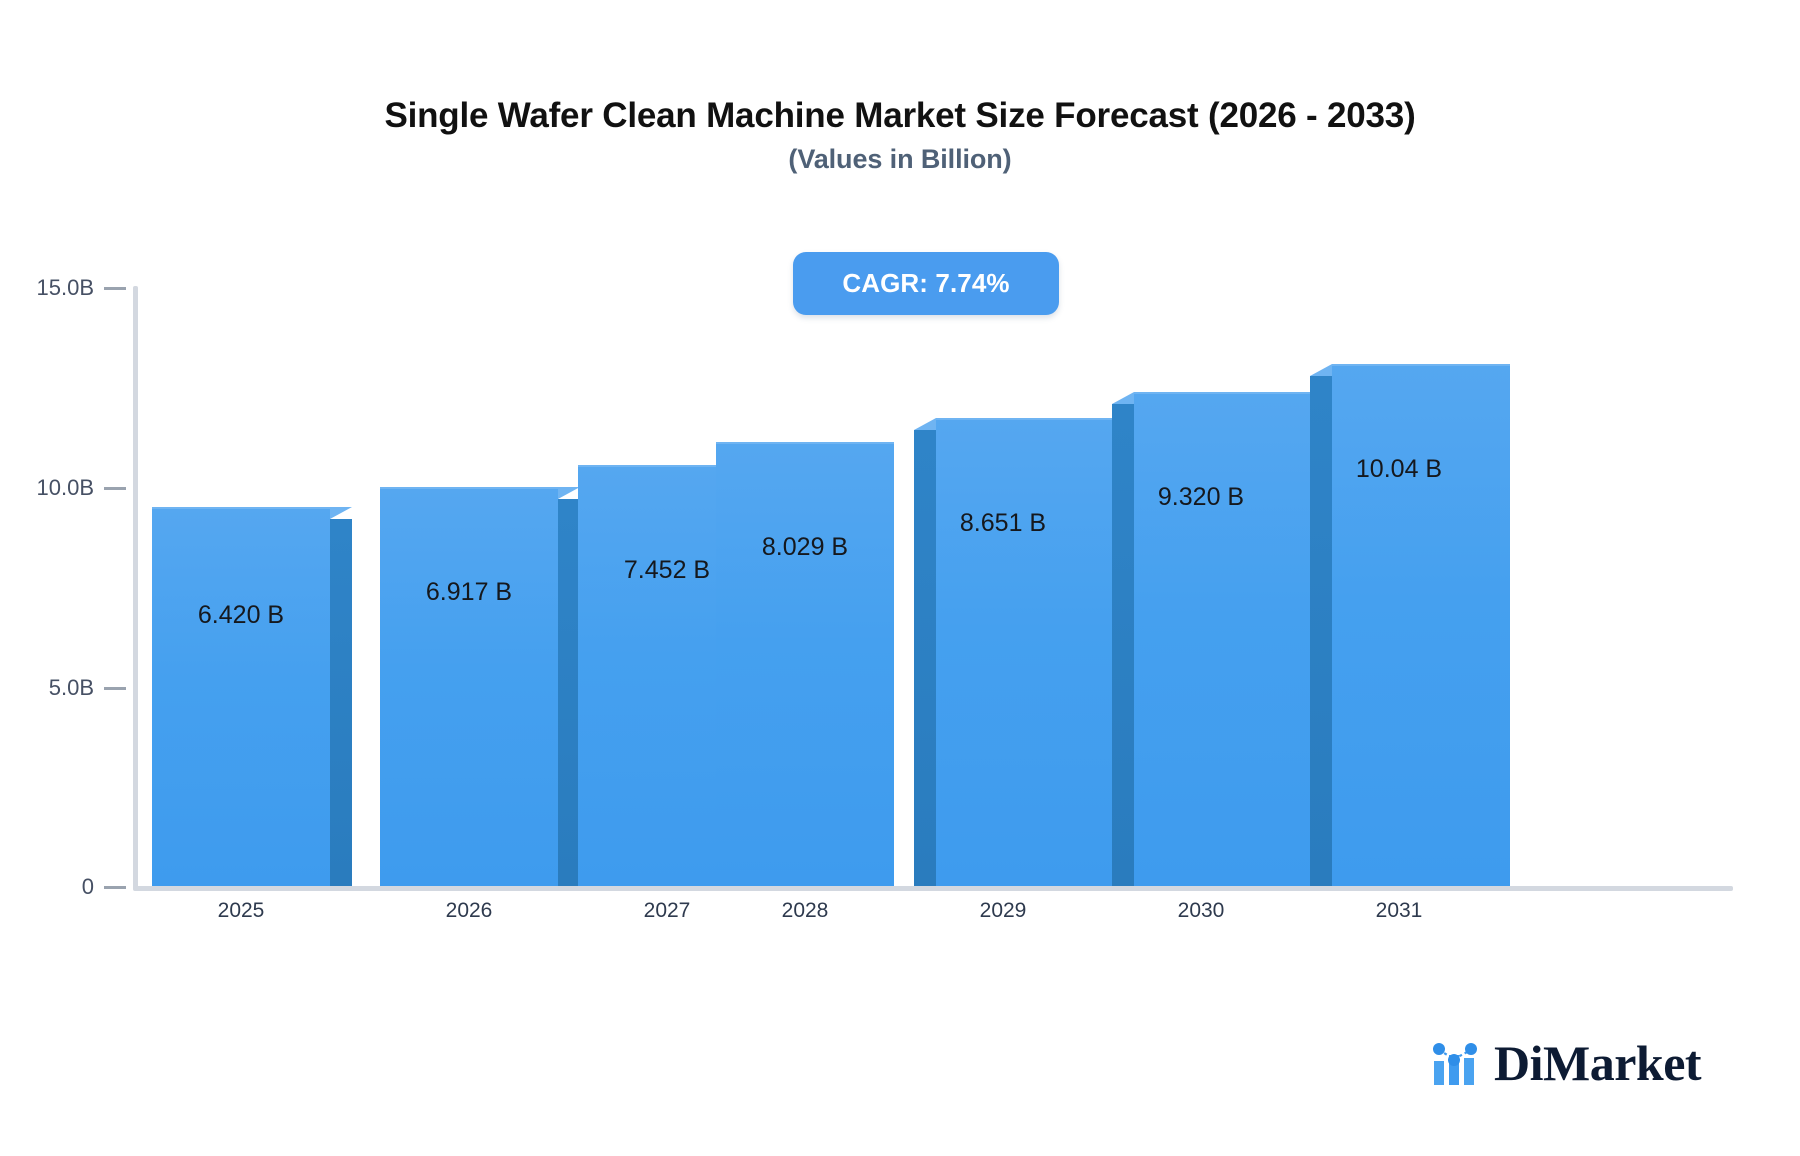 The width and height of the screenshot is (1800, 1156). Describe the element at coordinates (805, 664) in the screenshot. I see `bar-face-2028` at that location.